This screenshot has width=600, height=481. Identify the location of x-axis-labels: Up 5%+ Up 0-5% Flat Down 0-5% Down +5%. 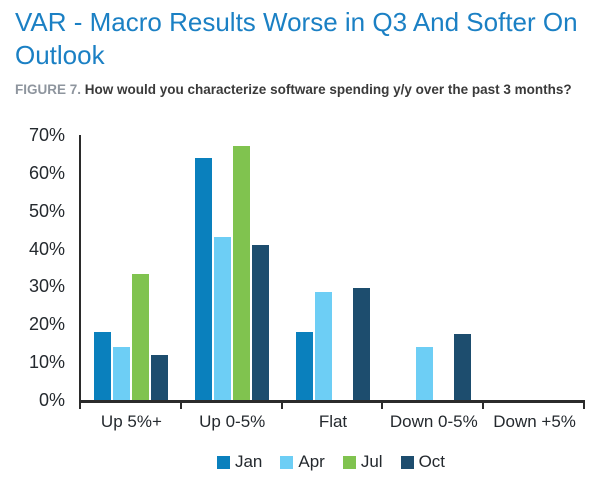
(333, 422).